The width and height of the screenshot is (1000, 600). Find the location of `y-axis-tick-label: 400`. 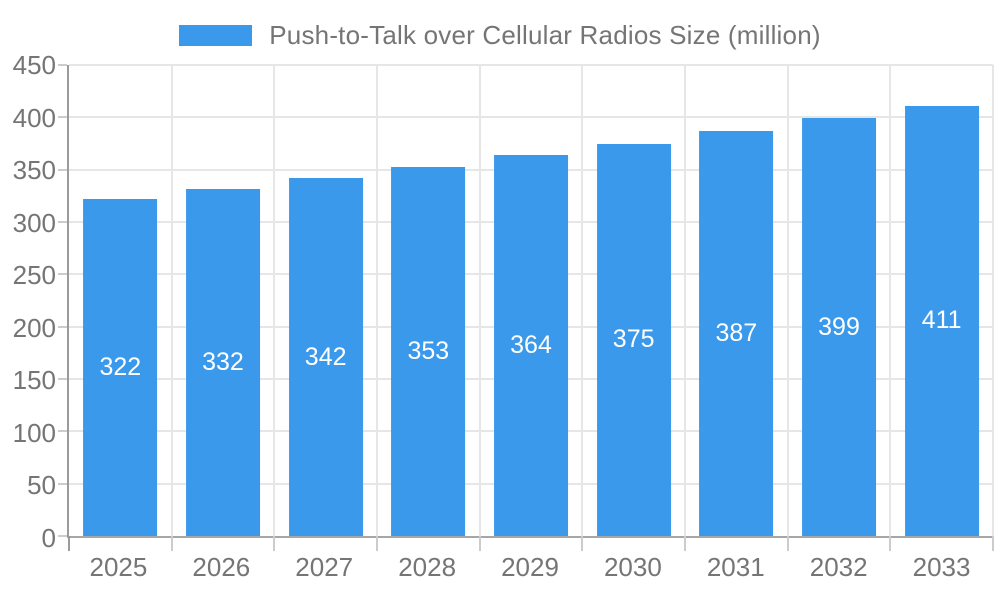

y-axis-tick-label: 400 is located at coordinates (34, 117).